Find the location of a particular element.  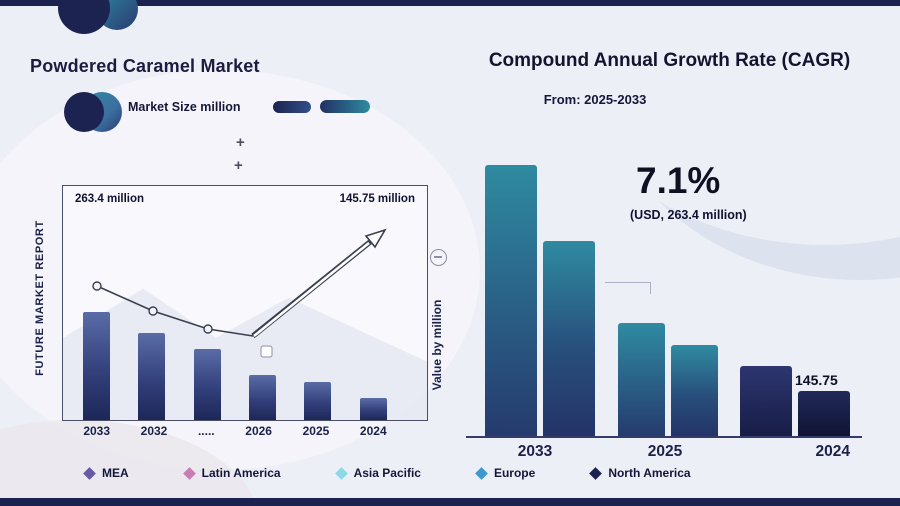

legend-item: Asia Pacific is located at coordinates (377, 473).